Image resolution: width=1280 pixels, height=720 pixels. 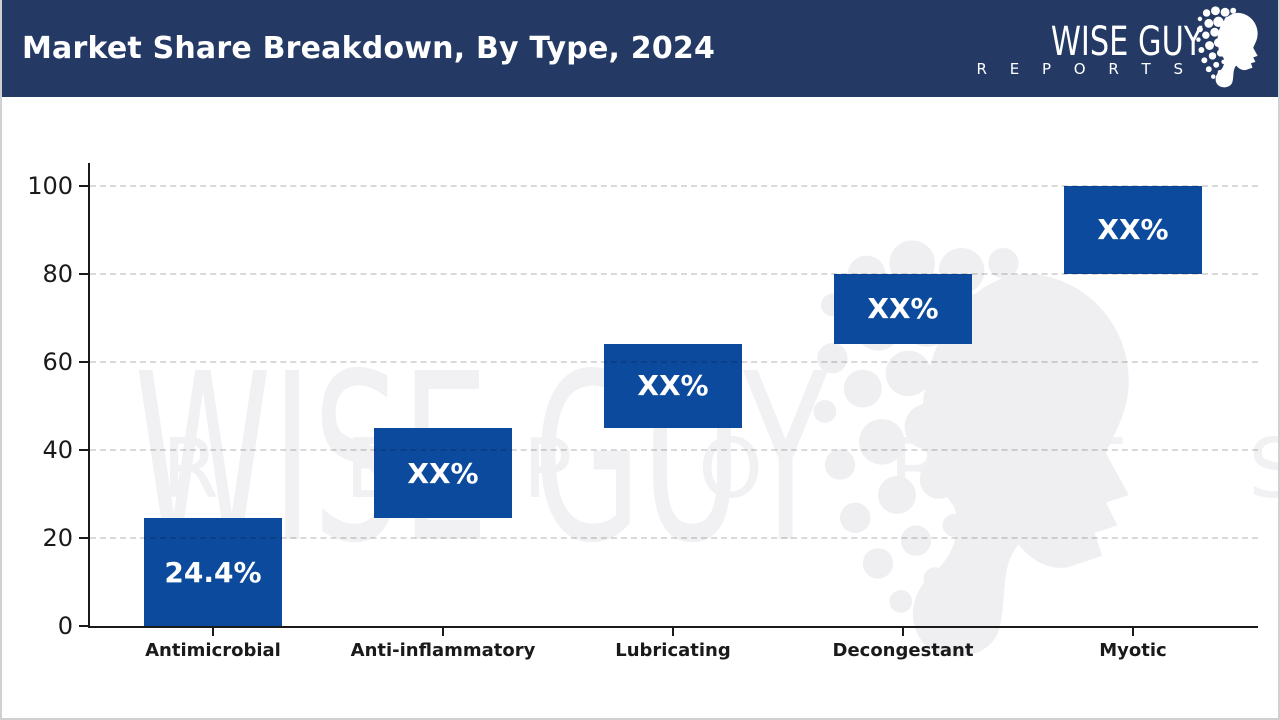 What do you see at coordinates (903, 650) in the screenshot?
I see `x-category-label: Decongestant` at bounding box center [903, 650].